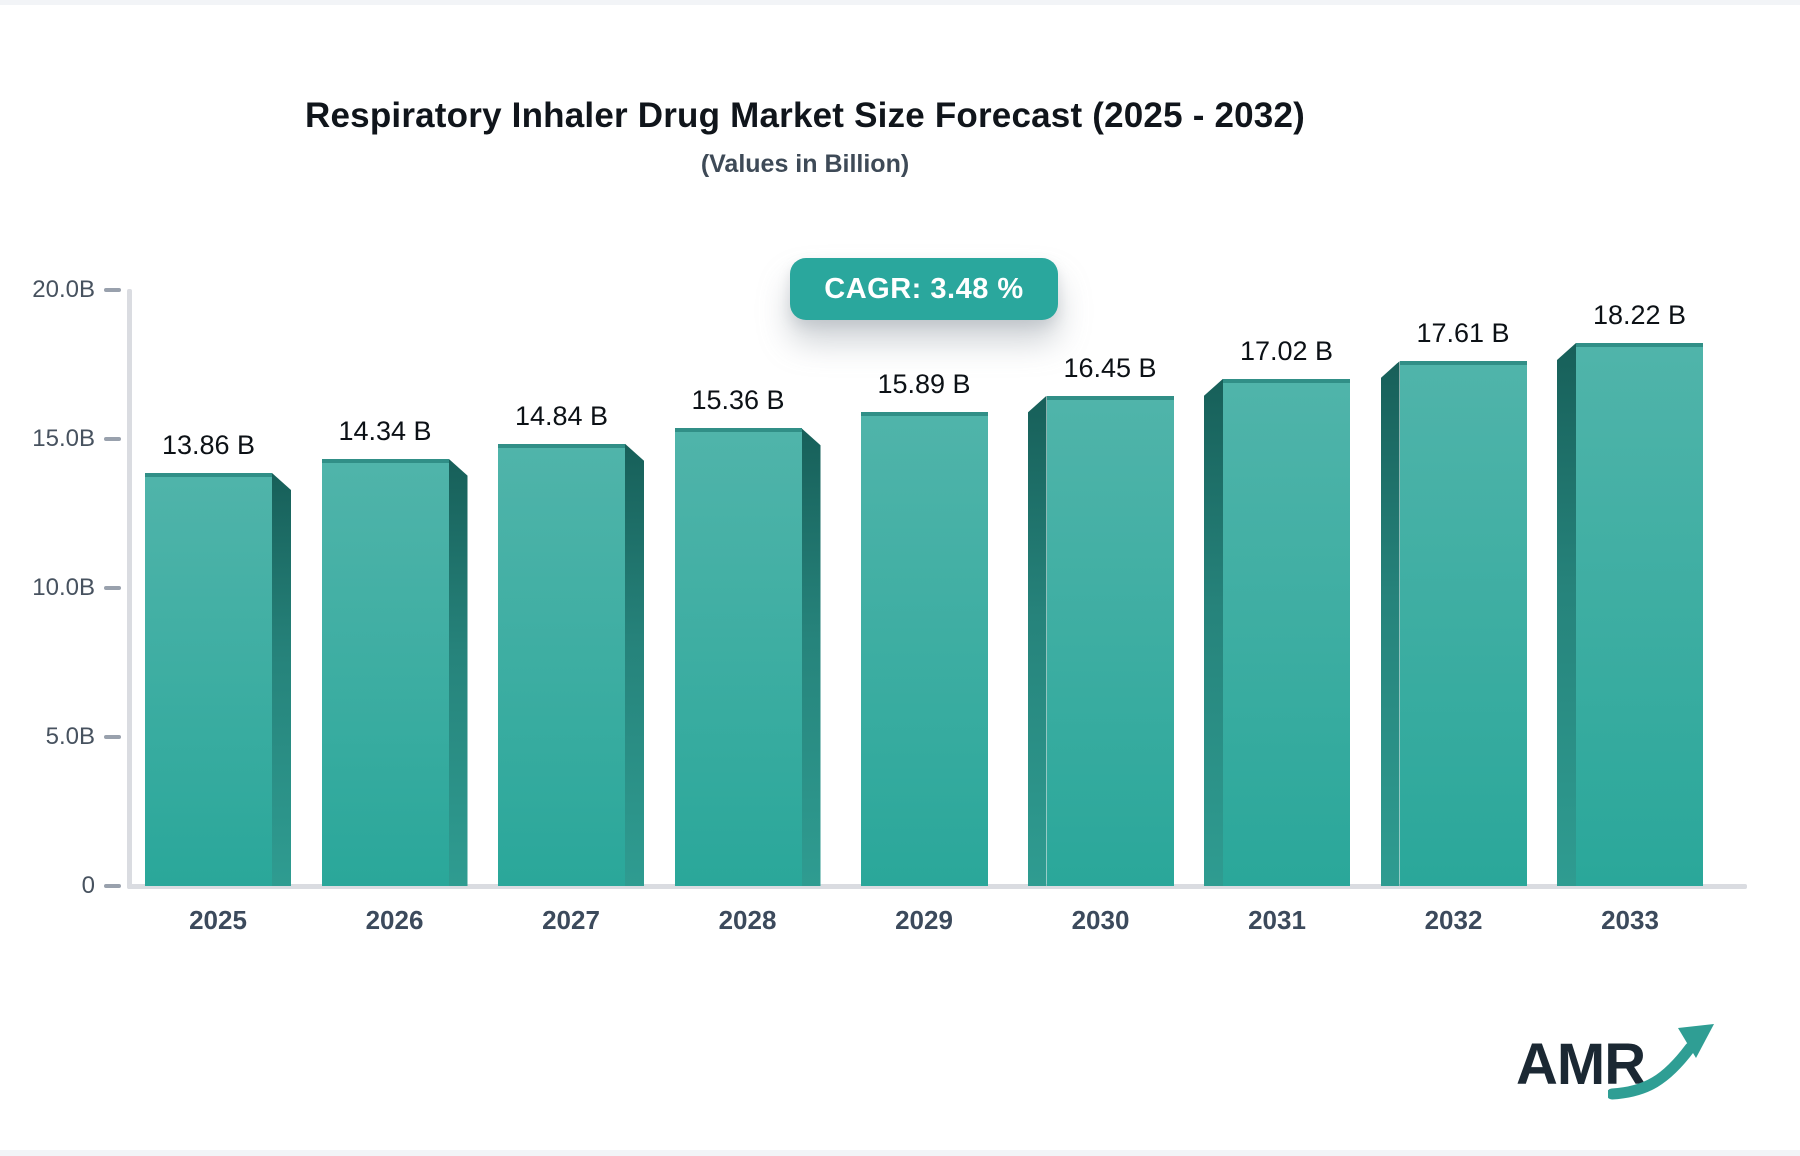 The width and height of the screenshot is (1800, 1156). I want to click on bar-value-label: 15.36 B, so click(738, 400).